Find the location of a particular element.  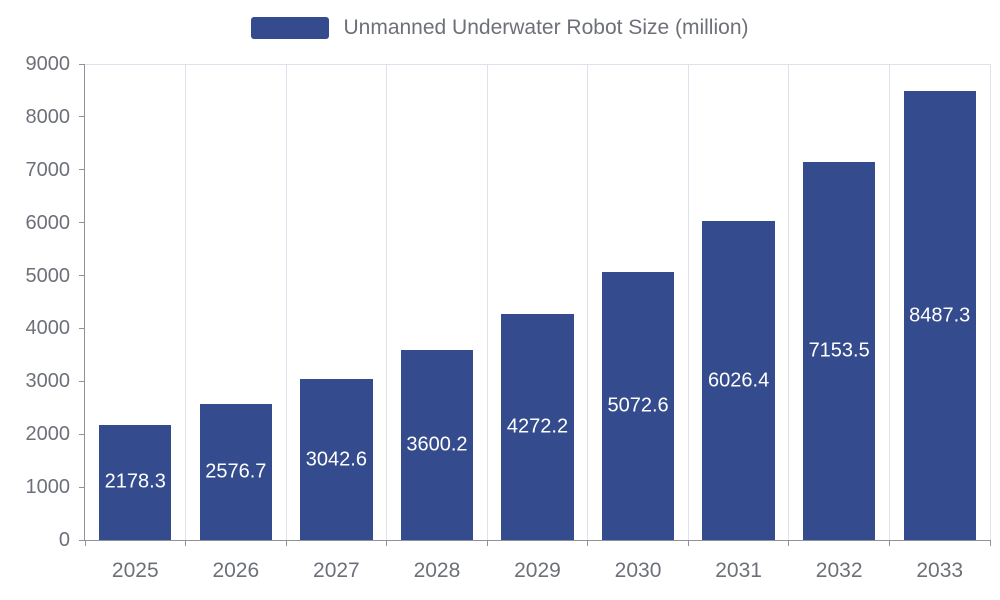

x-axis-tick-label: 2028 is located at coordinates (437, 570).